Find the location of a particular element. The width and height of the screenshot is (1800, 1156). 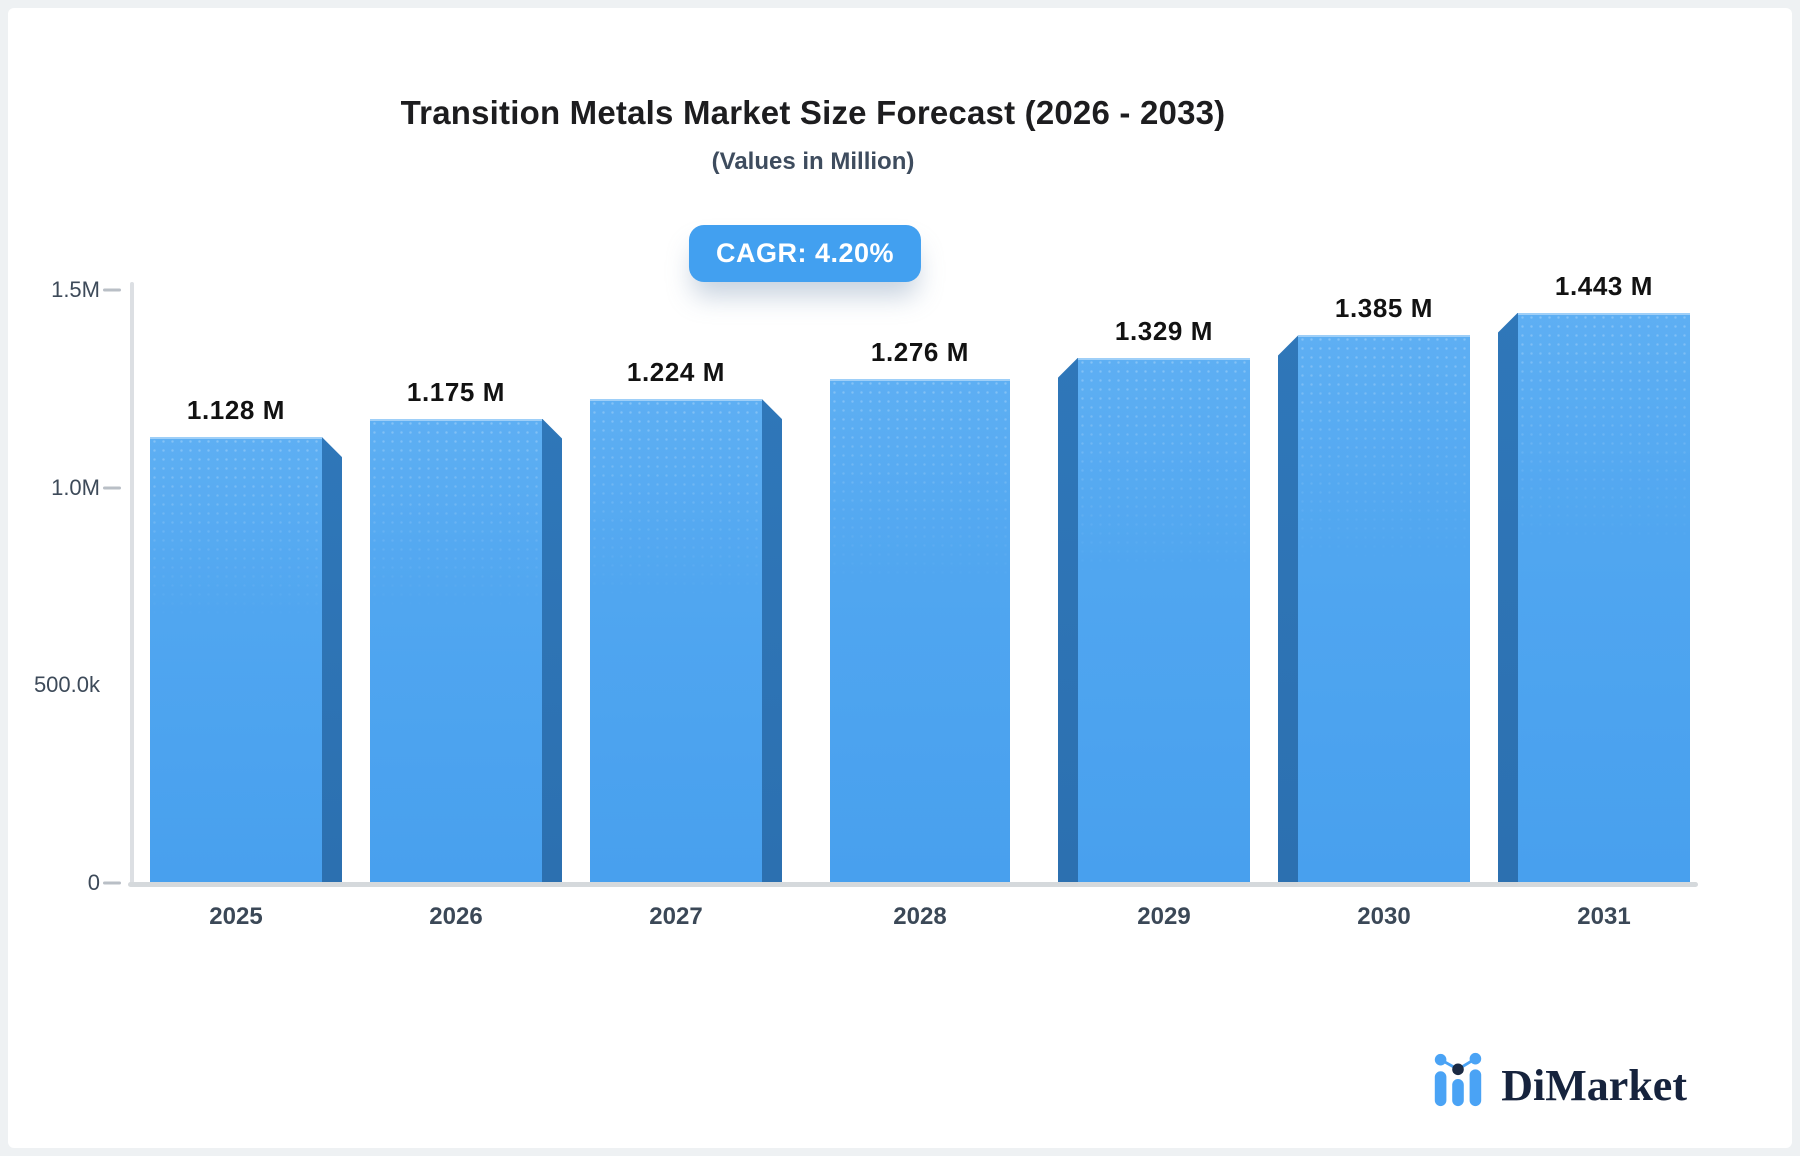

bar-slot-2030: 1.385 M 2030 is located at coordinates (1360, 610).